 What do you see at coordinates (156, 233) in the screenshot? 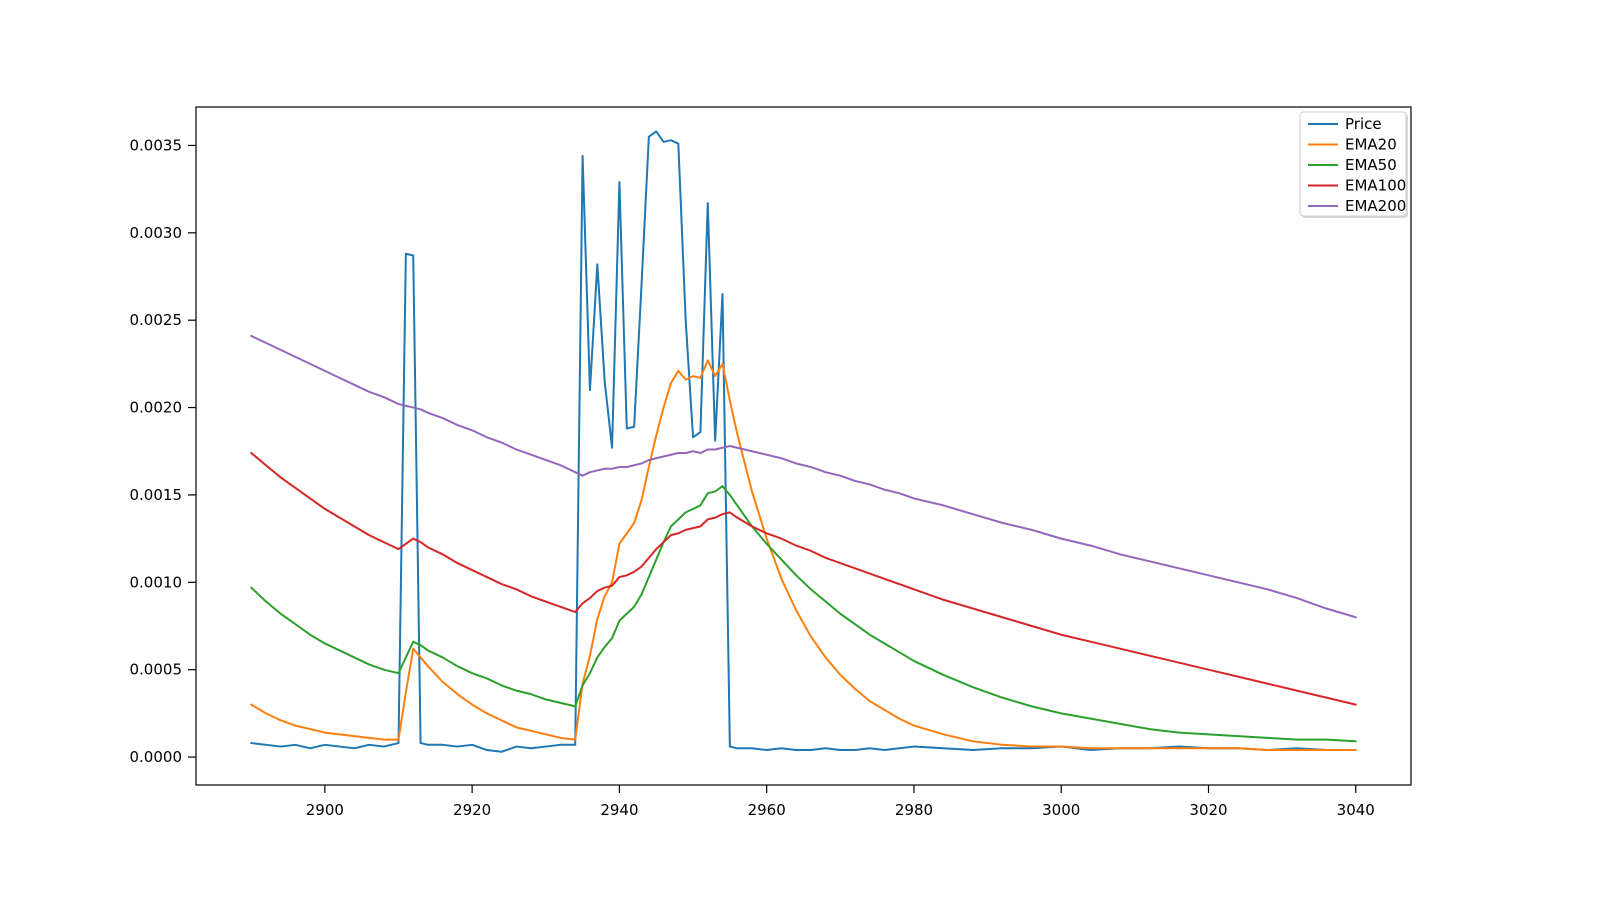
I see `y-tick-label: 0.0030` at bounding box center [156, 233].